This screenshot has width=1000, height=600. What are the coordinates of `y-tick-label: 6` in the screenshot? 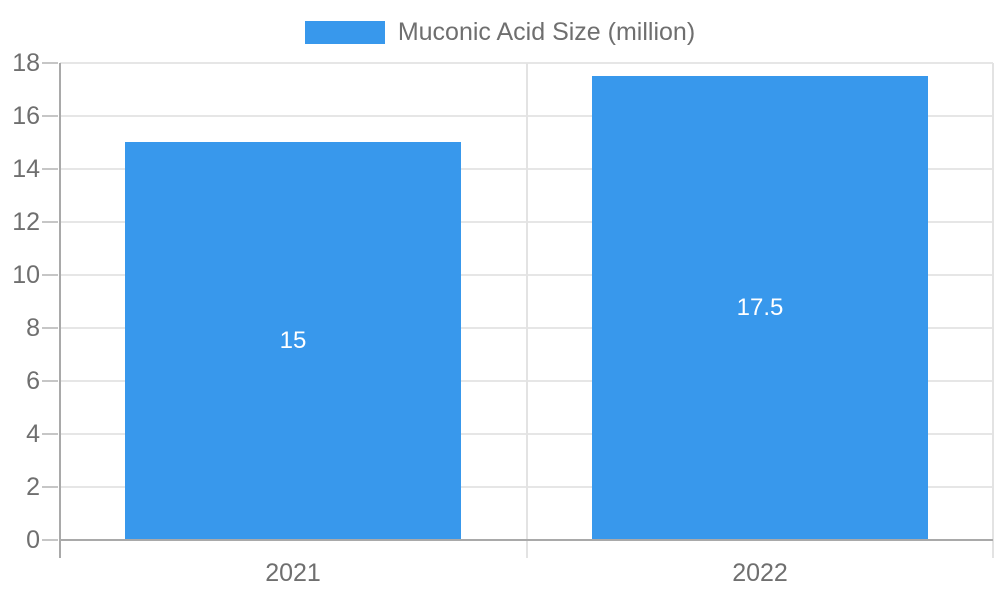 It's located at (33, 381).